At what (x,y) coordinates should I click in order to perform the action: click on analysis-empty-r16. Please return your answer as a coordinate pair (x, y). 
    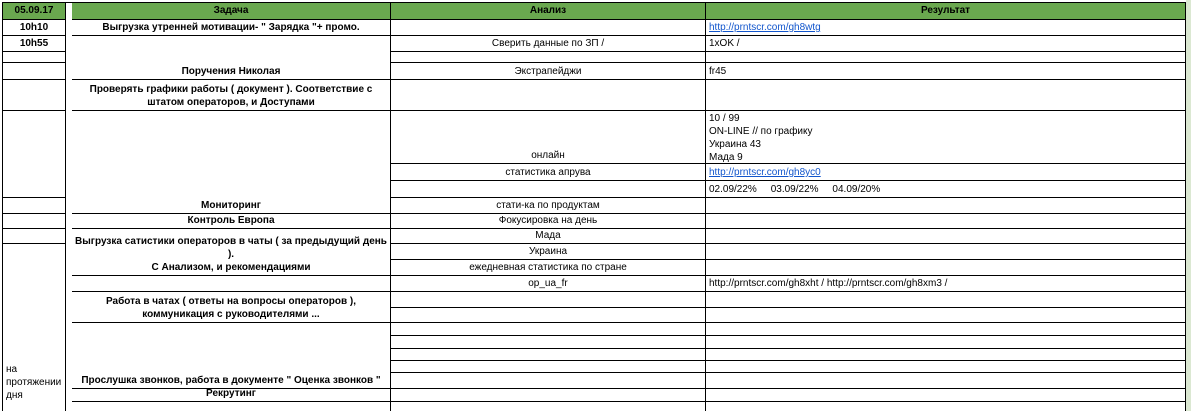
    Looking at the image, I should click on (548, 315).